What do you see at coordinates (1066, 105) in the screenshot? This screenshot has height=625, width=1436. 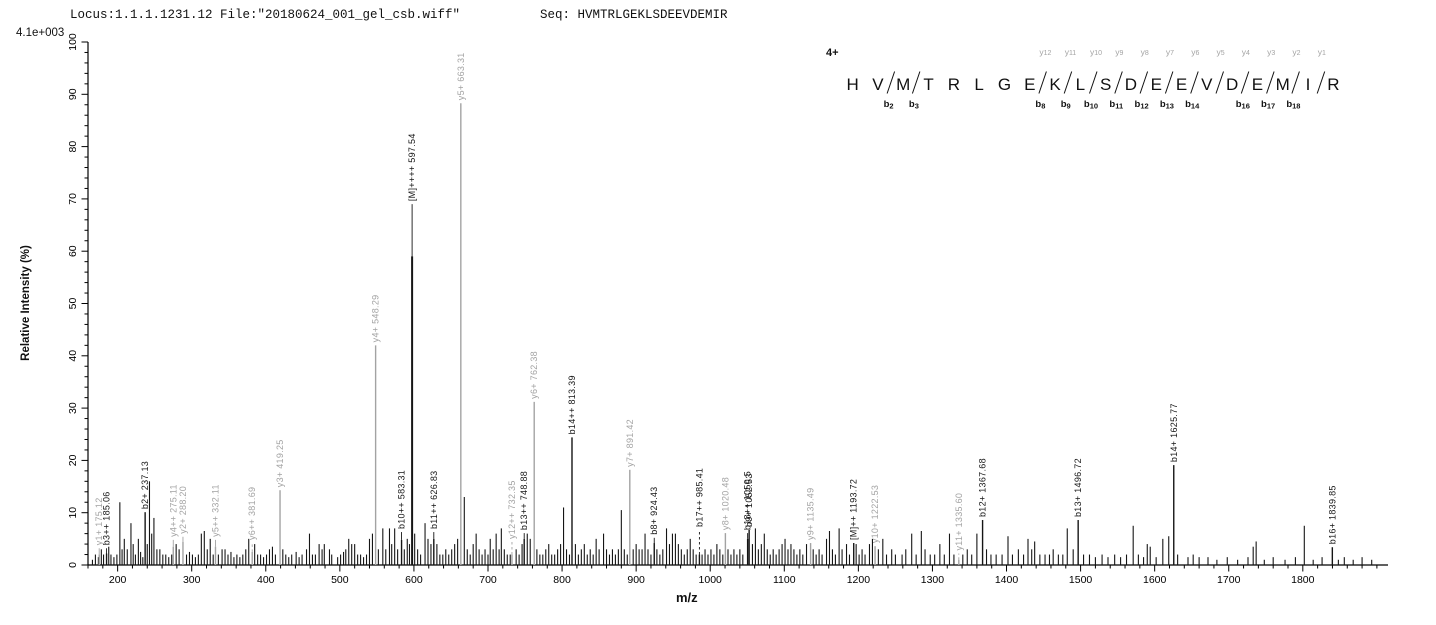 I see `b-ion-label: b9` at bounding box center [1066, 105].